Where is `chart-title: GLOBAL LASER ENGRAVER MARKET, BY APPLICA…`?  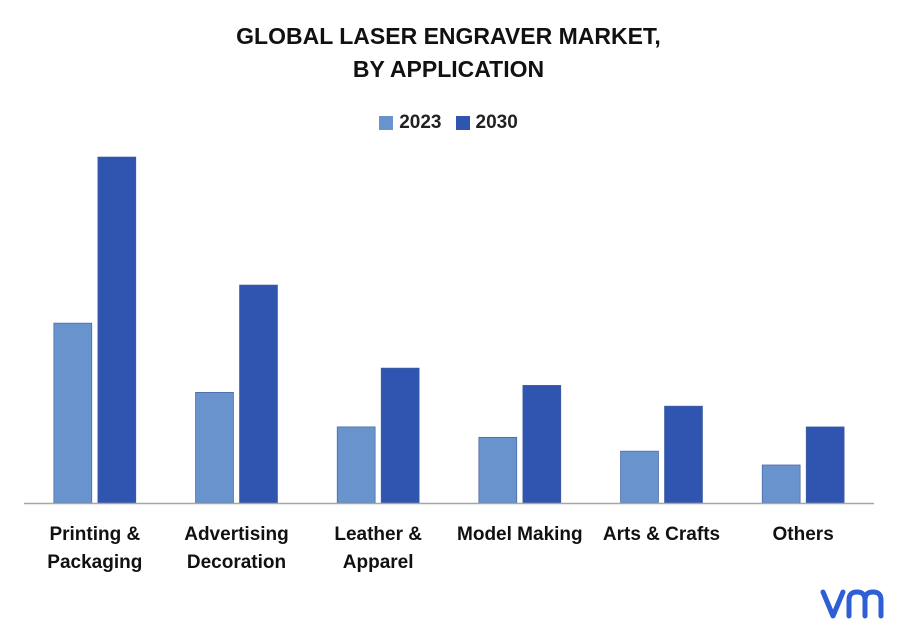
chart-title: GLOBAL LASER ENGRAVER MARKET, BY APPLICA… is located at coordinates (448, 53).